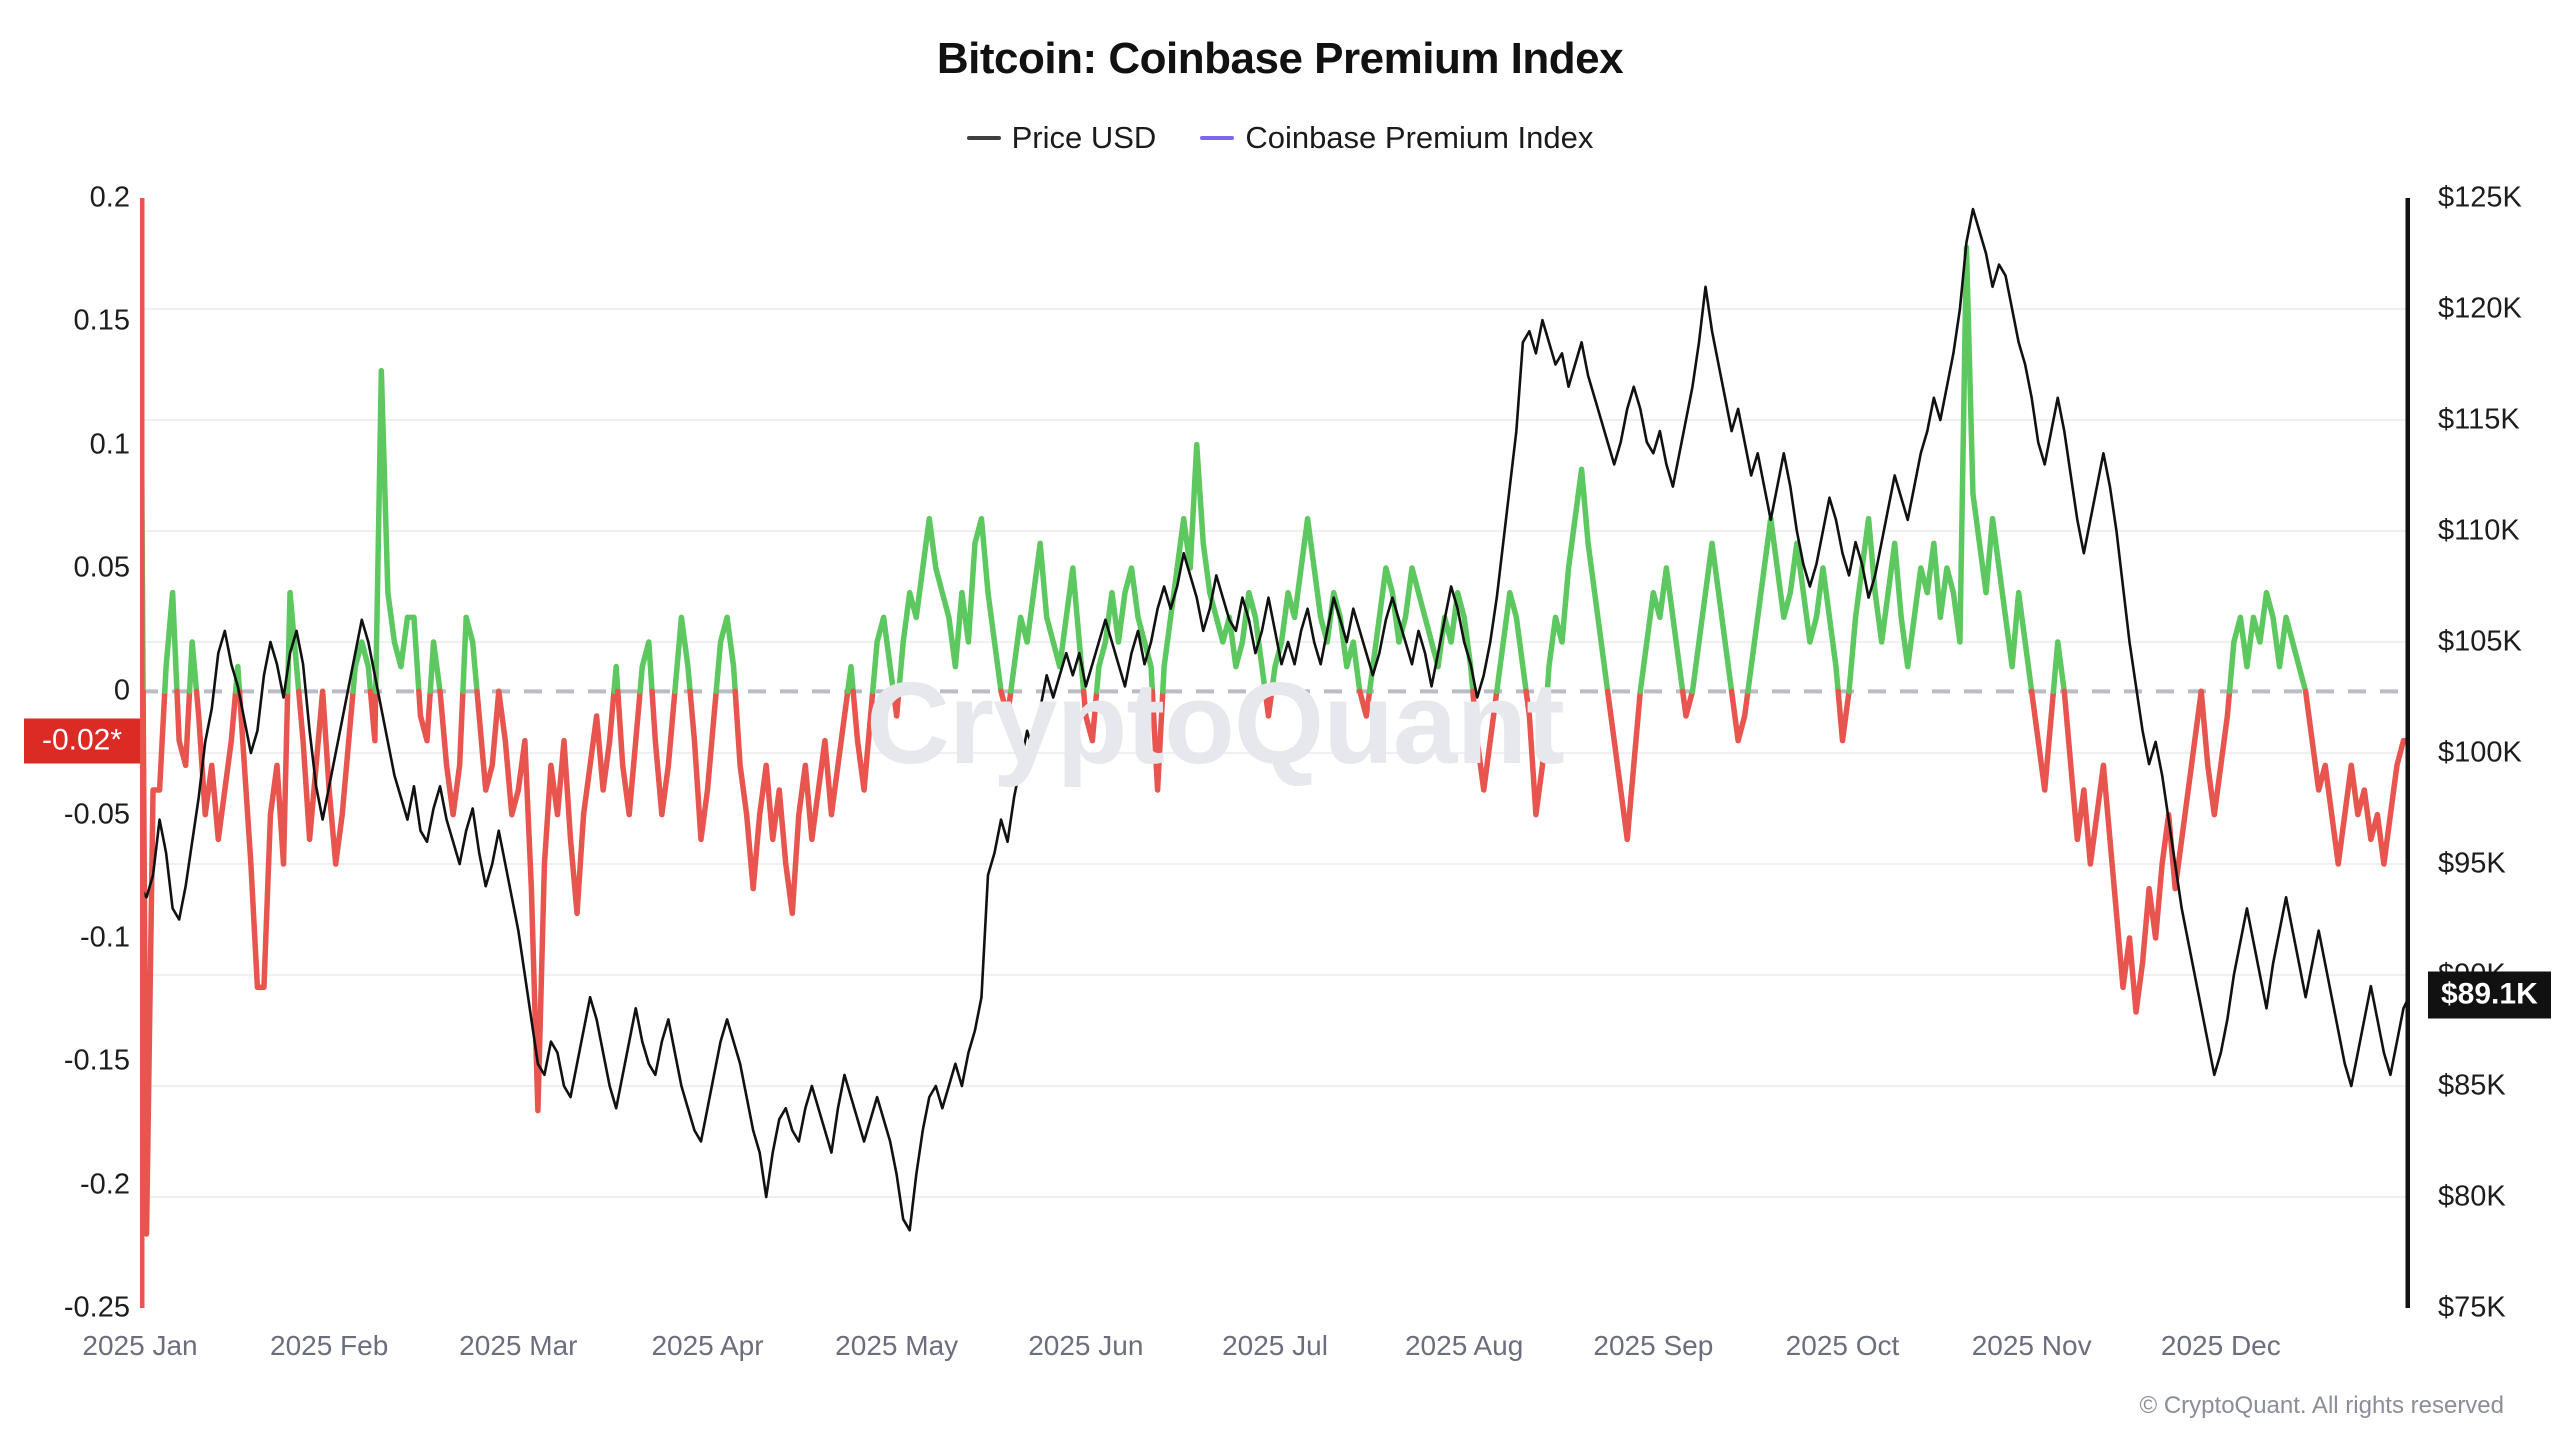 This screenshot has height=1440, width=2560. I want to click on y-axis-left-tick-label: 0.15, so click(101, 320).